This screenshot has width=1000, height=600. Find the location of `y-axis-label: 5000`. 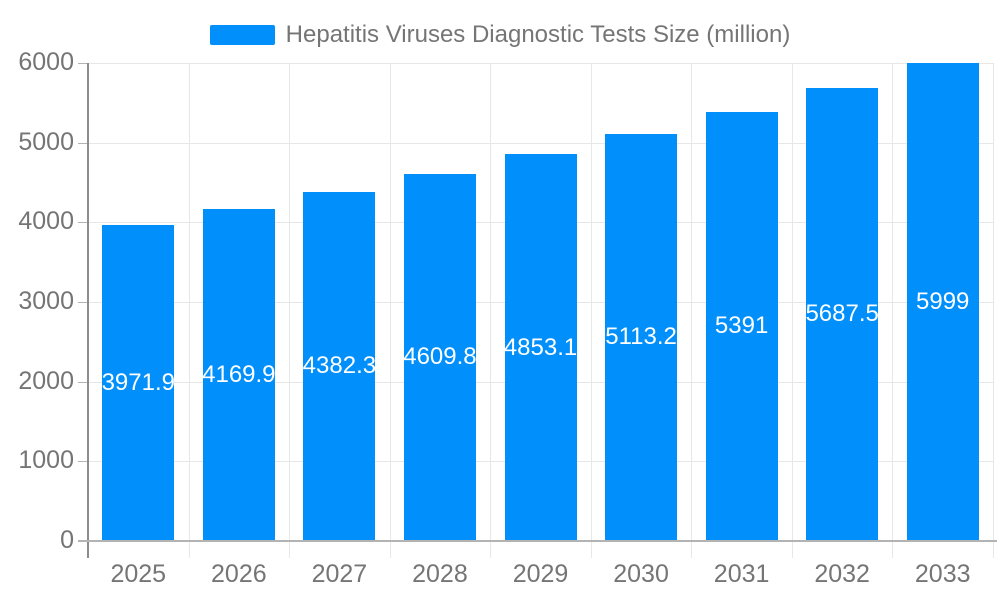

y-axis-label: 5000 is located at coordinates (46, 141).